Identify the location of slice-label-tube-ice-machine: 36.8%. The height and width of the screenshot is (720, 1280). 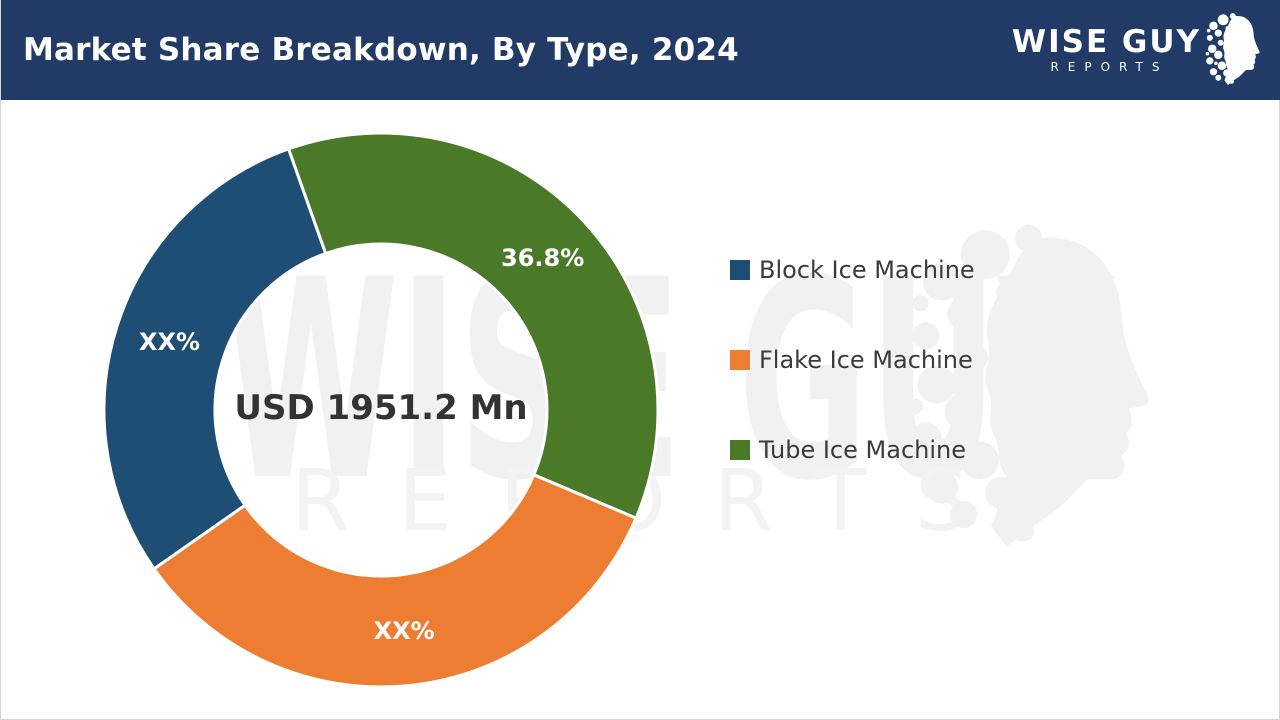
(543, 257).